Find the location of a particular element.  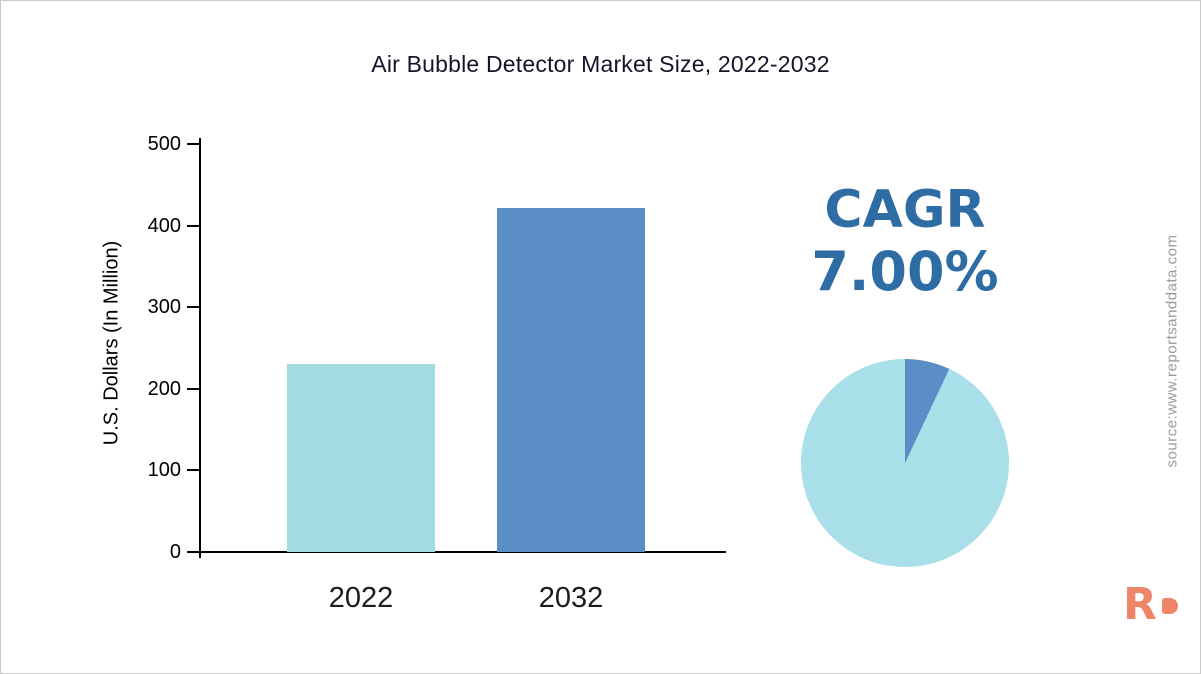

brand-logo: R is located at coordinates (1150, 604).